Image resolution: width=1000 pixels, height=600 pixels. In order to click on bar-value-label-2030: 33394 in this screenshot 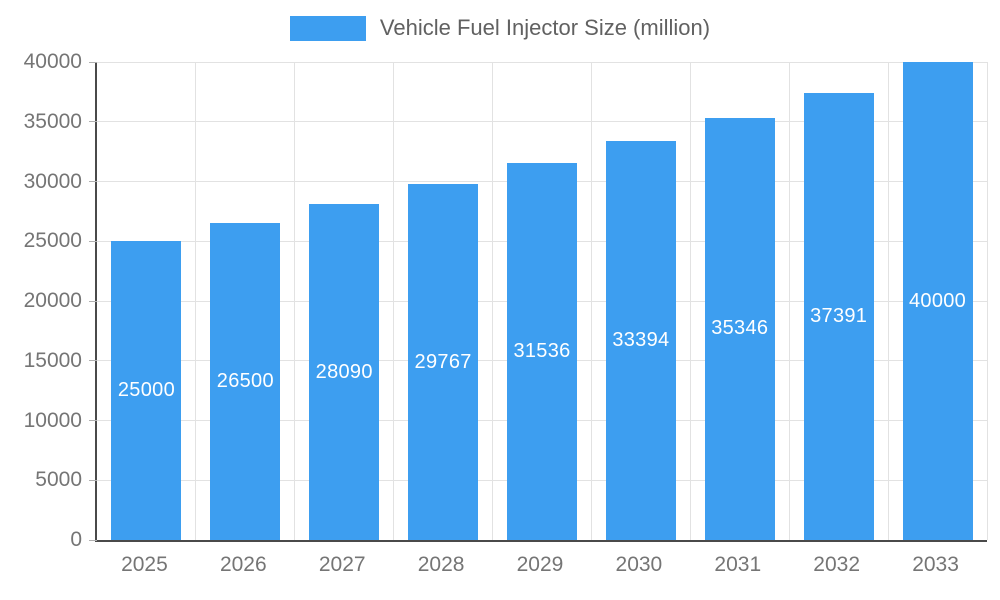, I will do `click(641, 339)`.